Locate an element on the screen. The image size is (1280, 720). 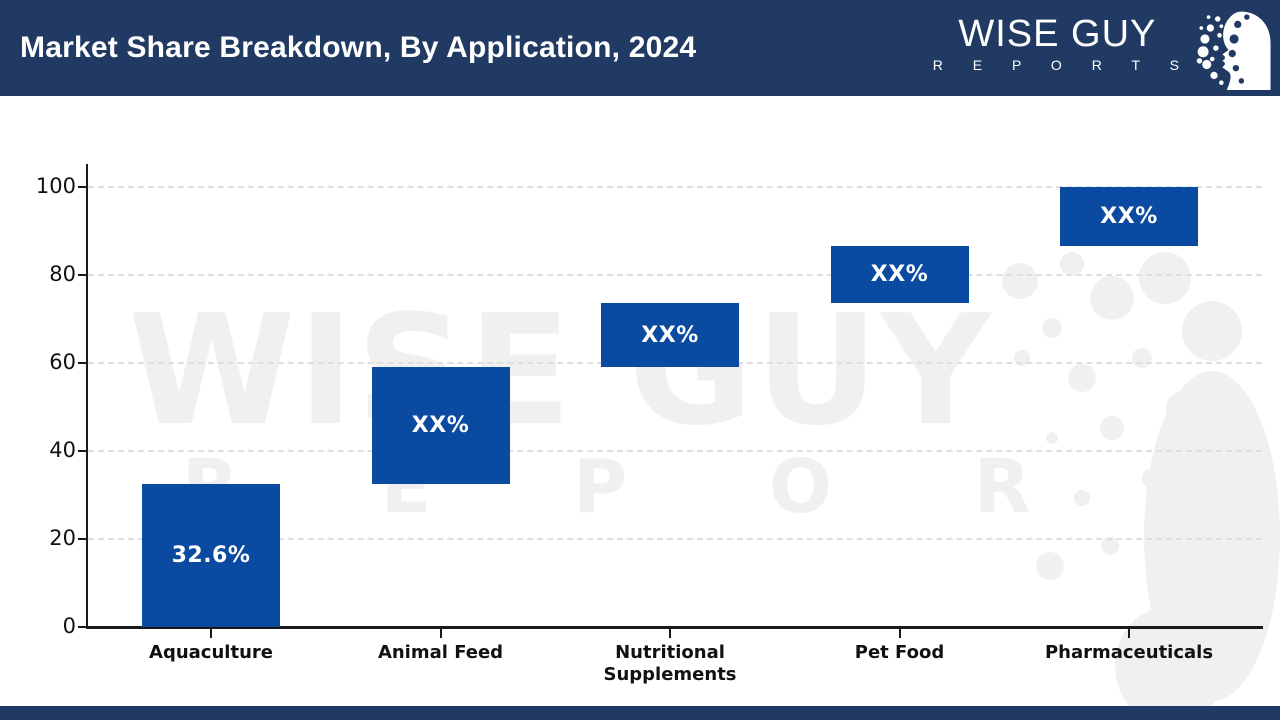
x-category-label: Pharmaceuticals is located at coordinates (1129, 652).